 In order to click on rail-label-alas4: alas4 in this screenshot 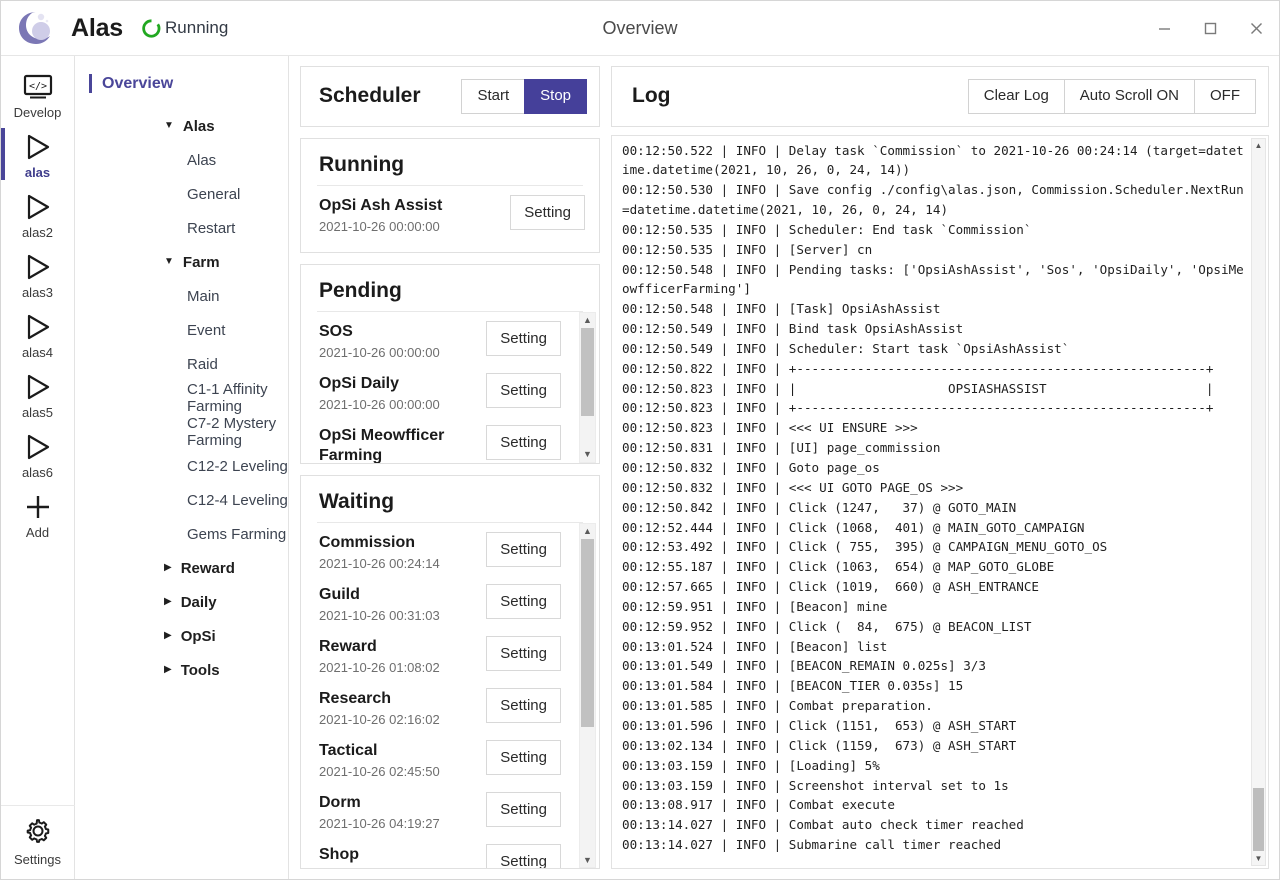, I will do `click(37, 352)`.